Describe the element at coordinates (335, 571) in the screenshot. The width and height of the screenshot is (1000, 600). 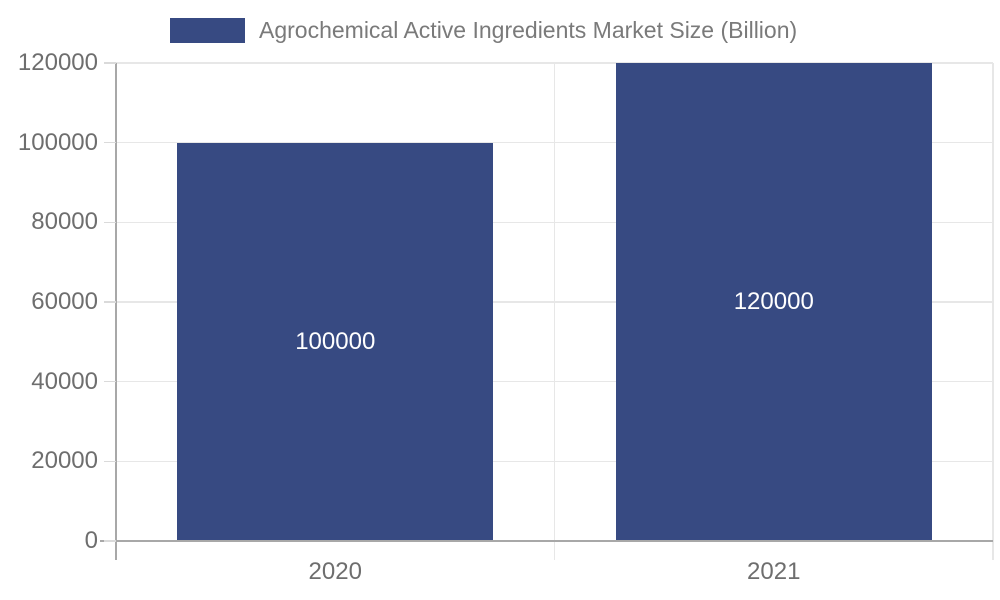
I see `x-axis-label-2020: 2020` at that location.